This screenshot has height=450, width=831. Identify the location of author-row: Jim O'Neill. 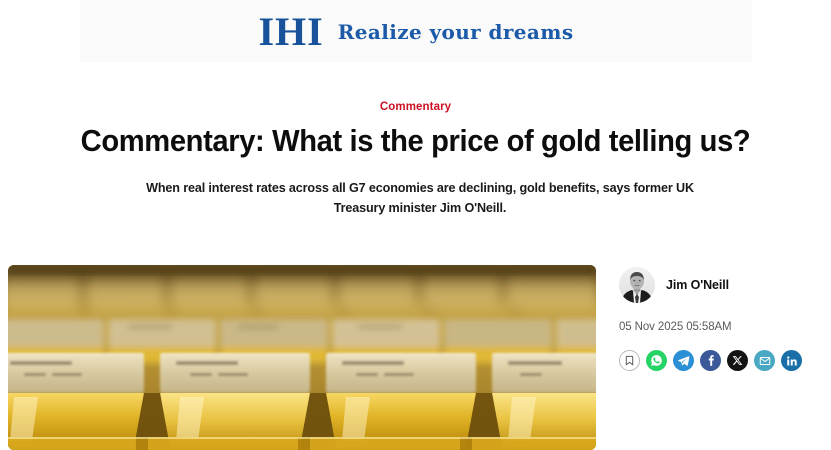
(719, 285).